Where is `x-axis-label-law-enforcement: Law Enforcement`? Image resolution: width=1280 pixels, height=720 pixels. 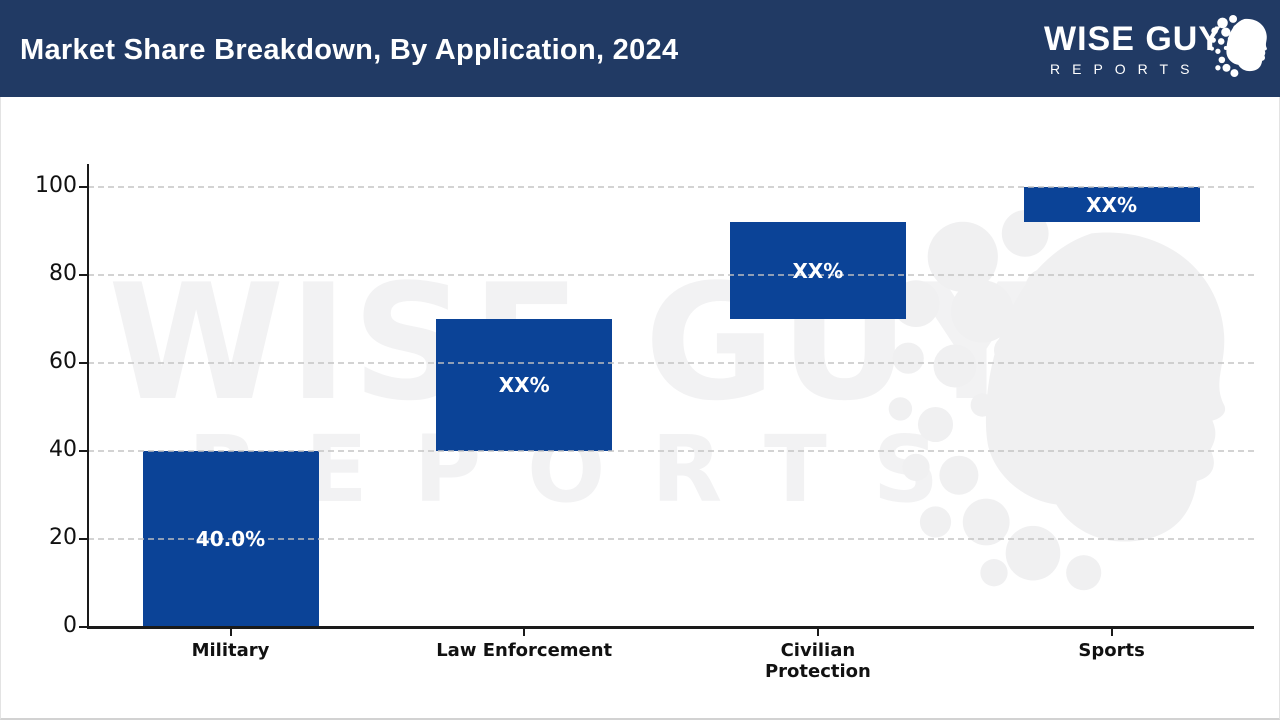 x-axis-label-law-enforcement: Law Enforcement is located at coordinates (524, 650).